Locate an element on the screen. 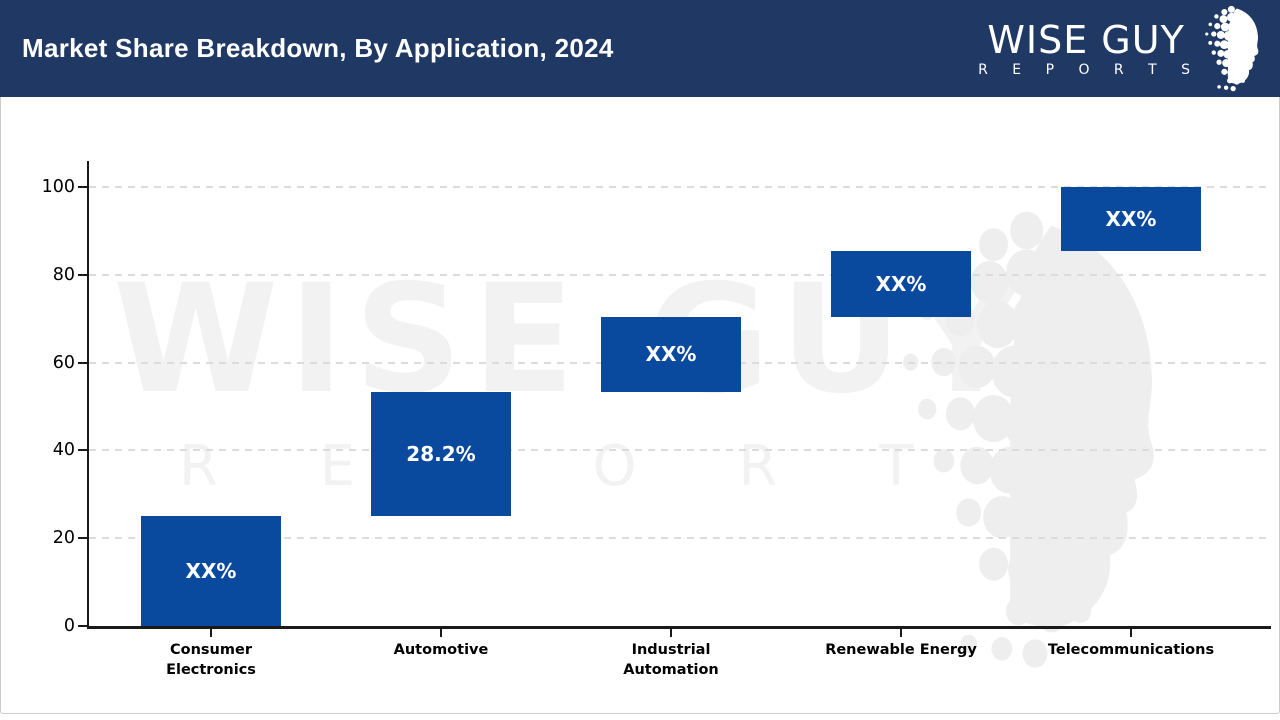  x-axis-label-line: Consumer is located at coordinates (211, 650).